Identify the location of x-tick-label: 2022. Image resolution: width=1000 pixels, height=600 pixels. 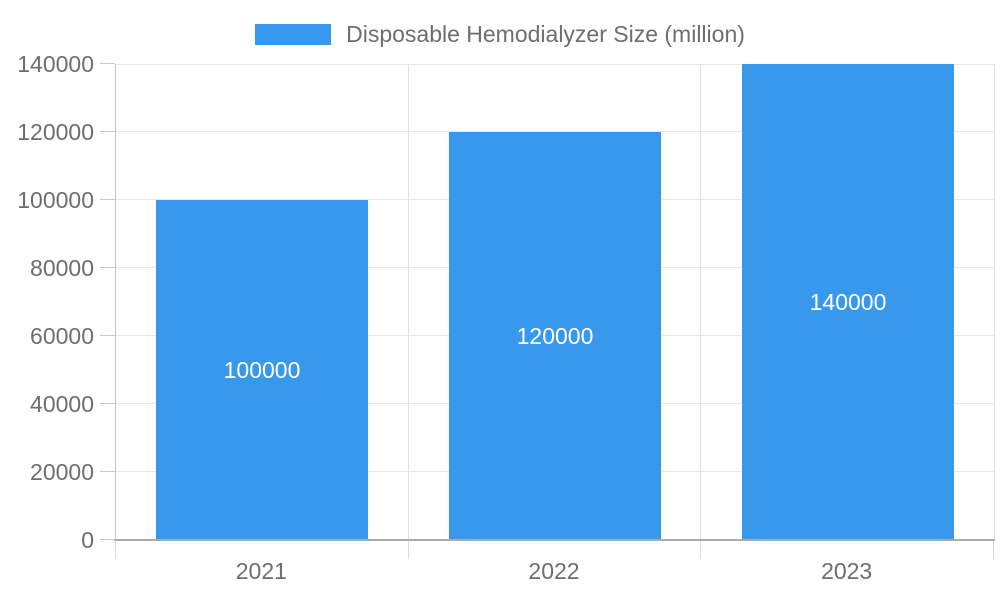
(554, 571).